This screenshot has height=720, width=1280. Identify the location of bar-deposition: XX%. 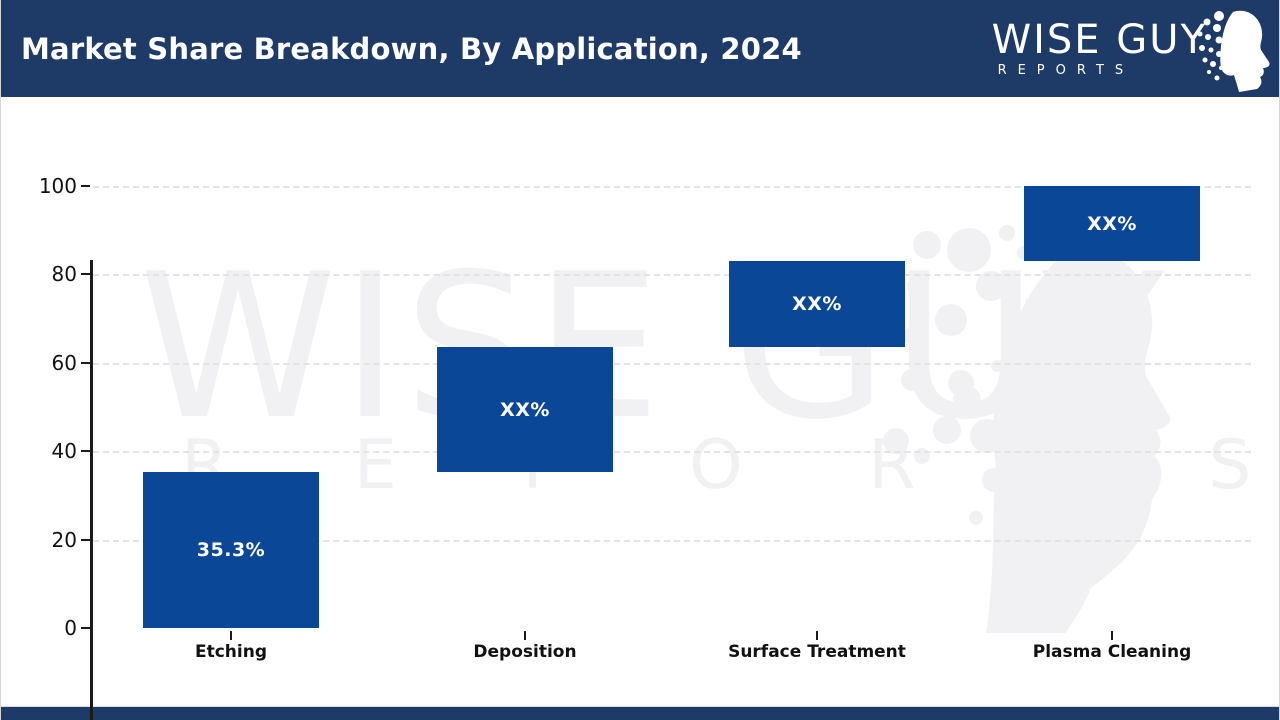
(525, 409).